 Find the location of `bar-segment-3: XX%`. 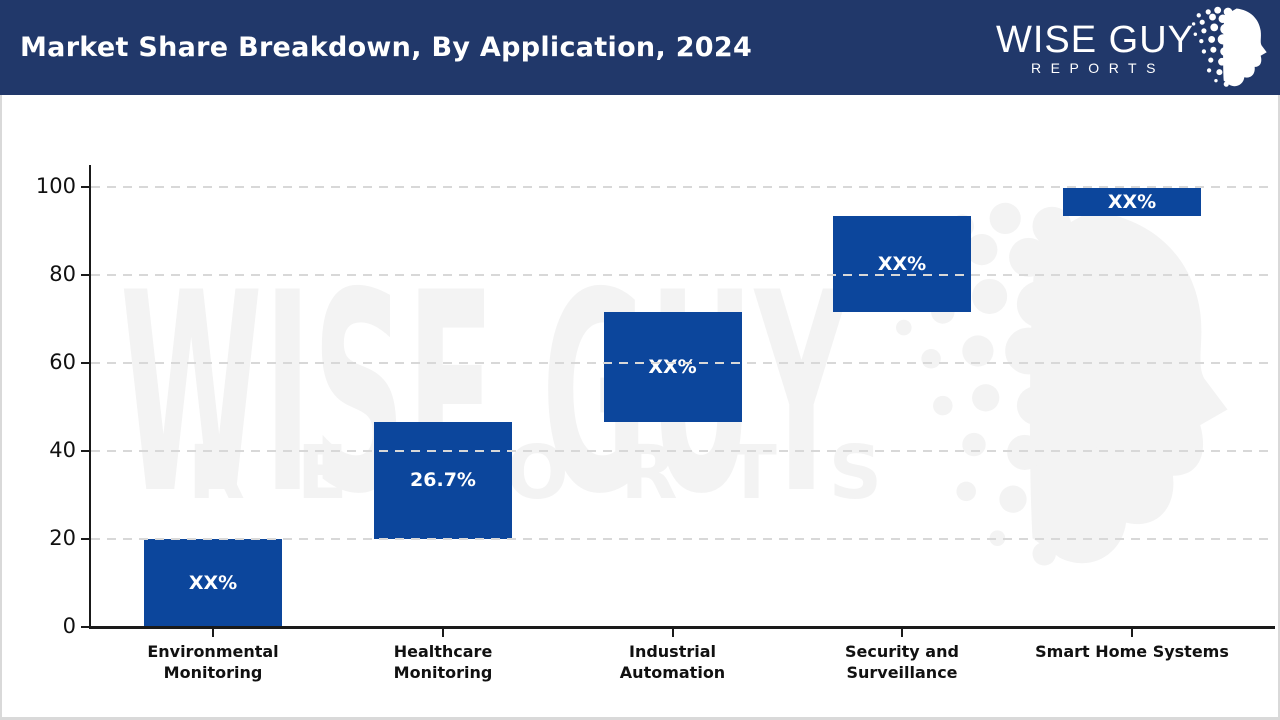

bar-segment-3: XX% is located at coordinates (672, 366).